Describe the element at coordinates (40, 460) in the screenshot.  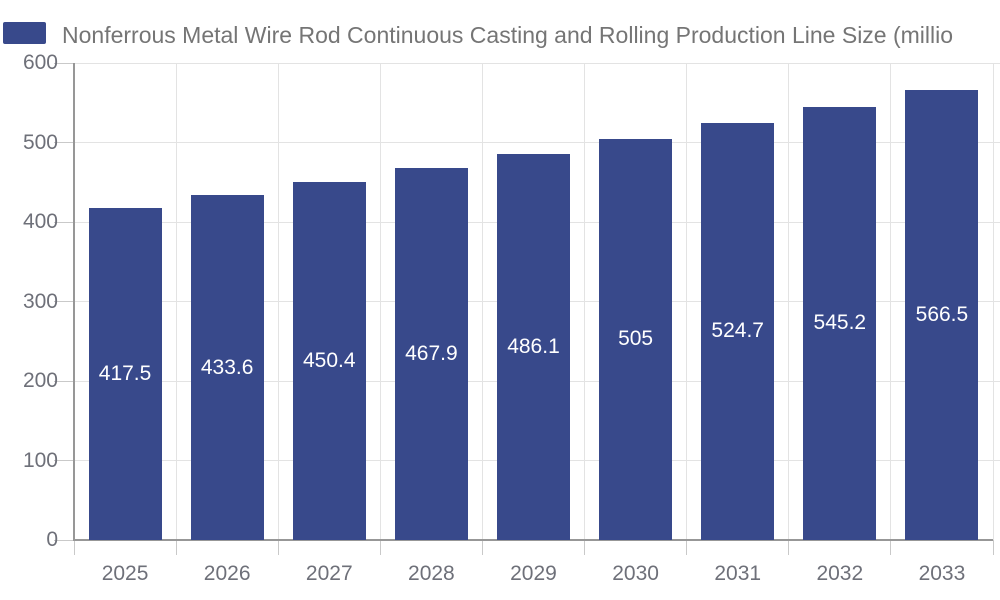
I see `y-tick-label: 100` at that location.